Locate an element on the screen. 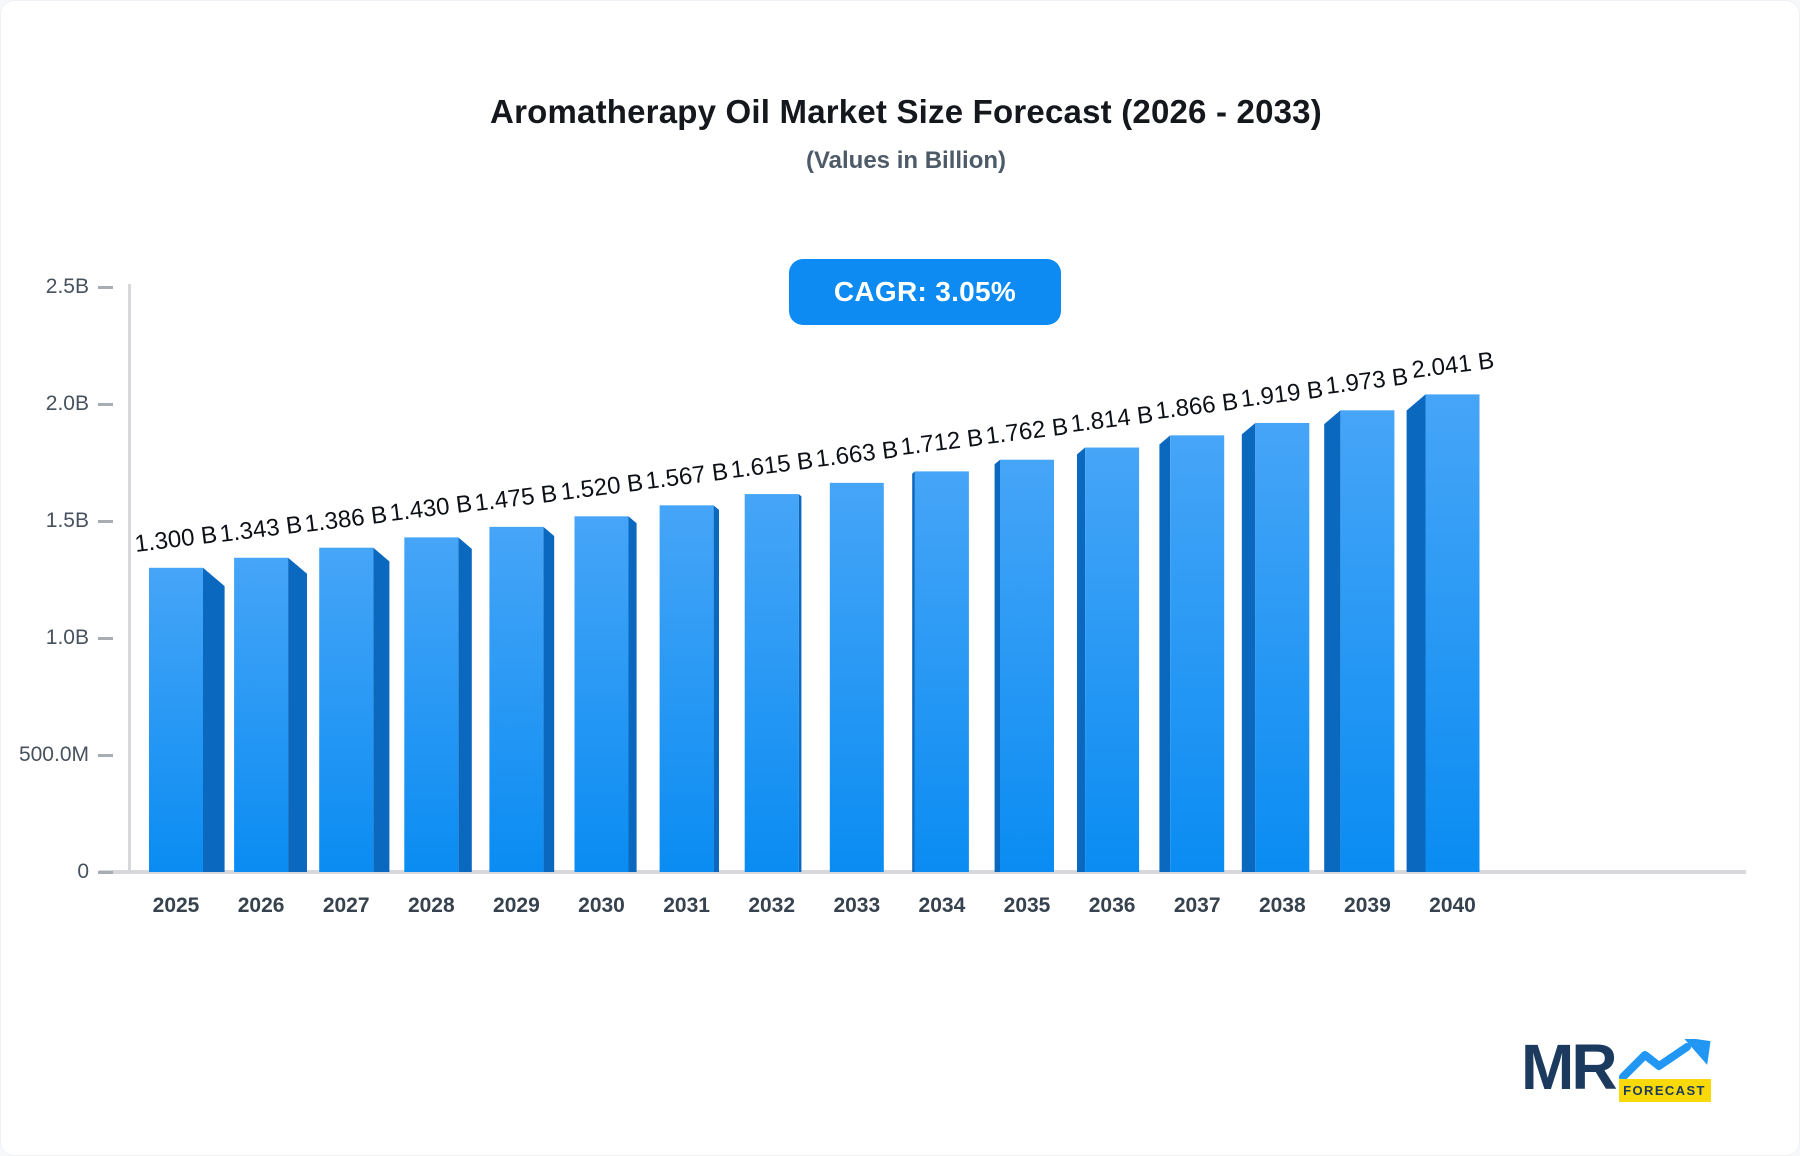 The height and width of the screenshot is (1156, 1800). x-tick-label: 2037 is located at coordinates (1197, 905).